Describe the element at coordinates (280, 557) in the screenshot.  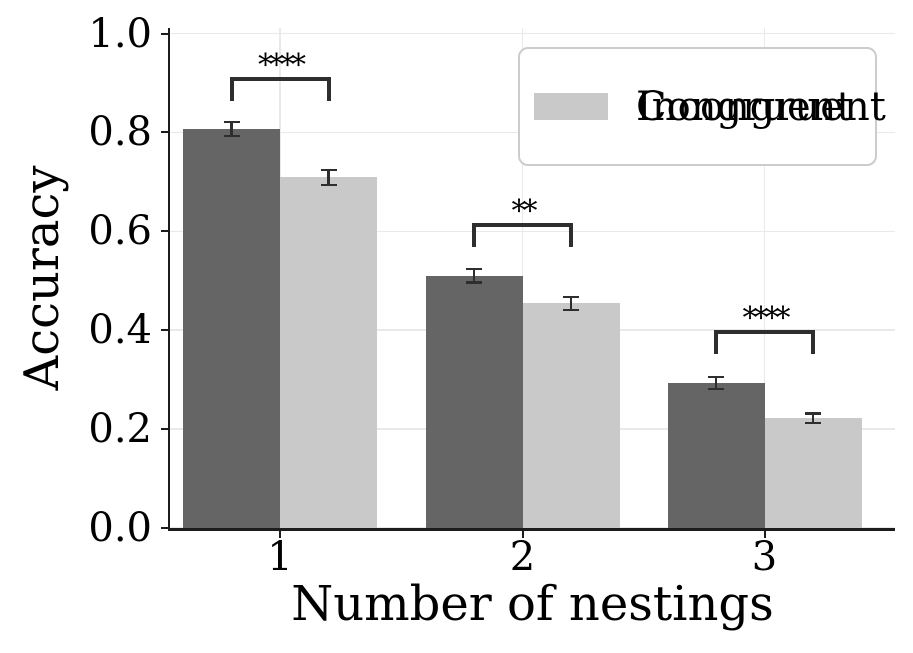
I see `x-tick-label: 1` at that location.